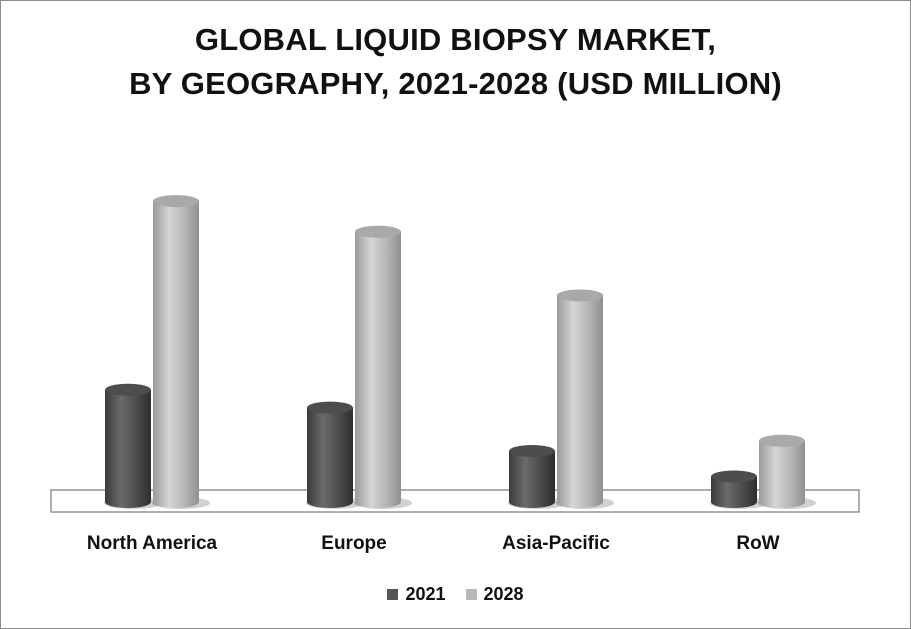 This screenshot has height=629, width=911. What do you see at coordinates (455, 501) in the screenshot?
I see `chart-floor` at bounding box center [455, 501].